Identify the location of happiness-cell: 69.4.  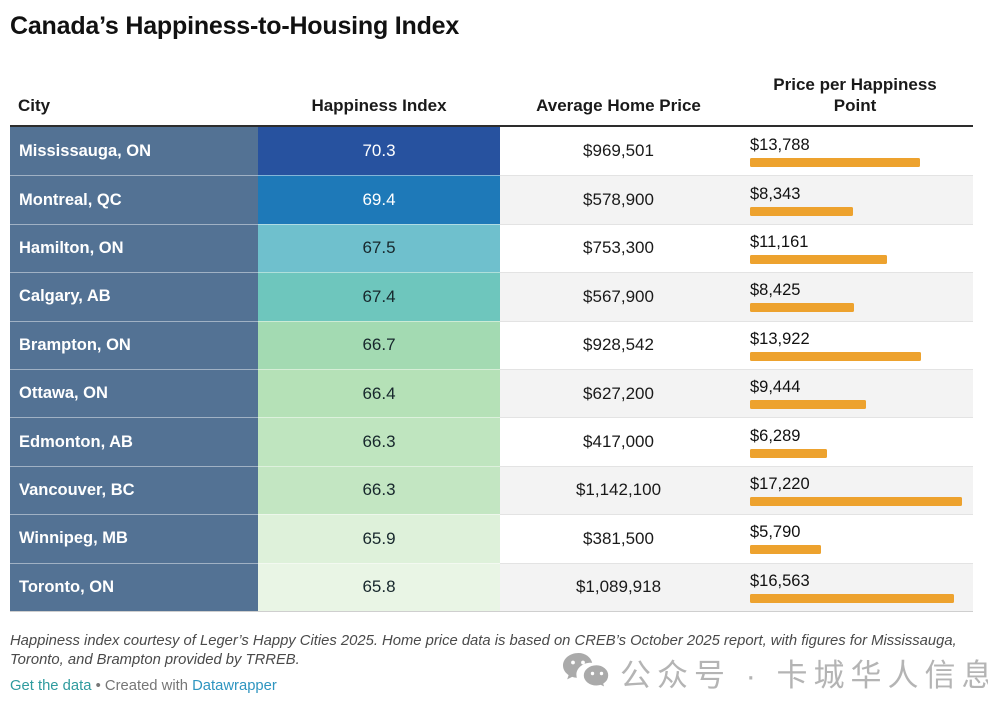
(379, 199).